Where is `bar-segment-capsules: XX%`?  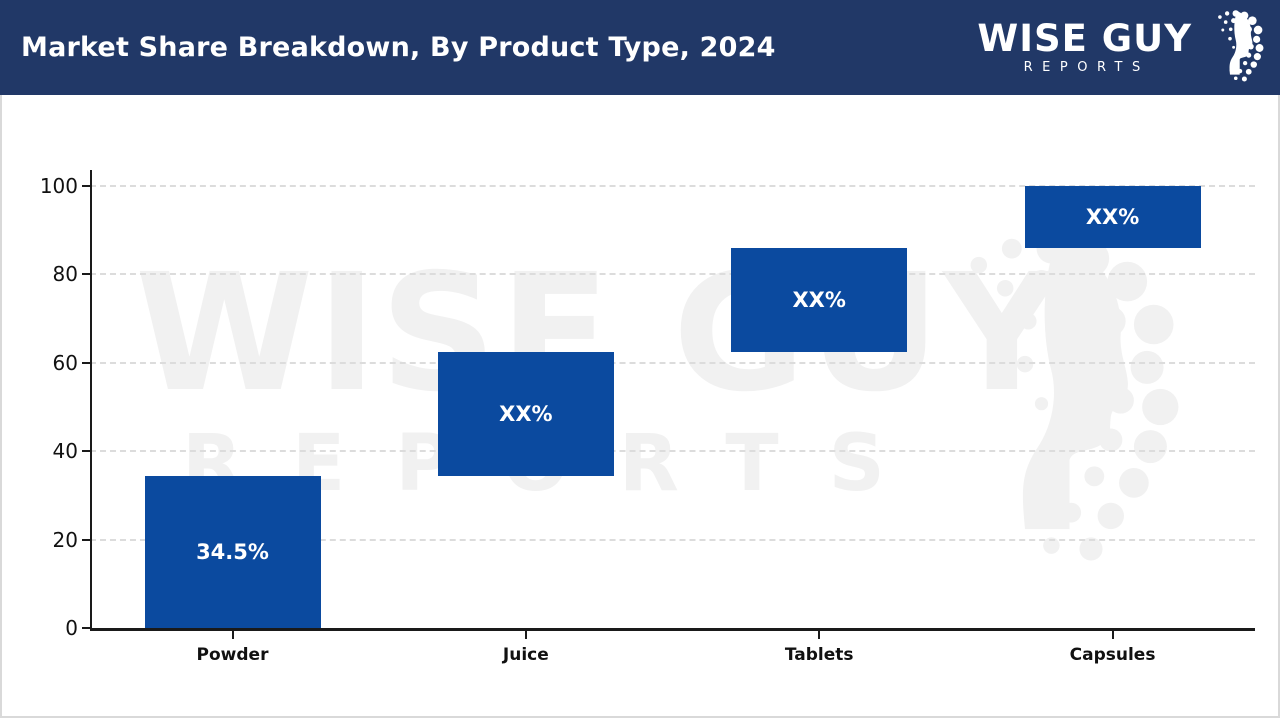 bar-segment-capsules: XX% is located at coordinates (1112, 217).